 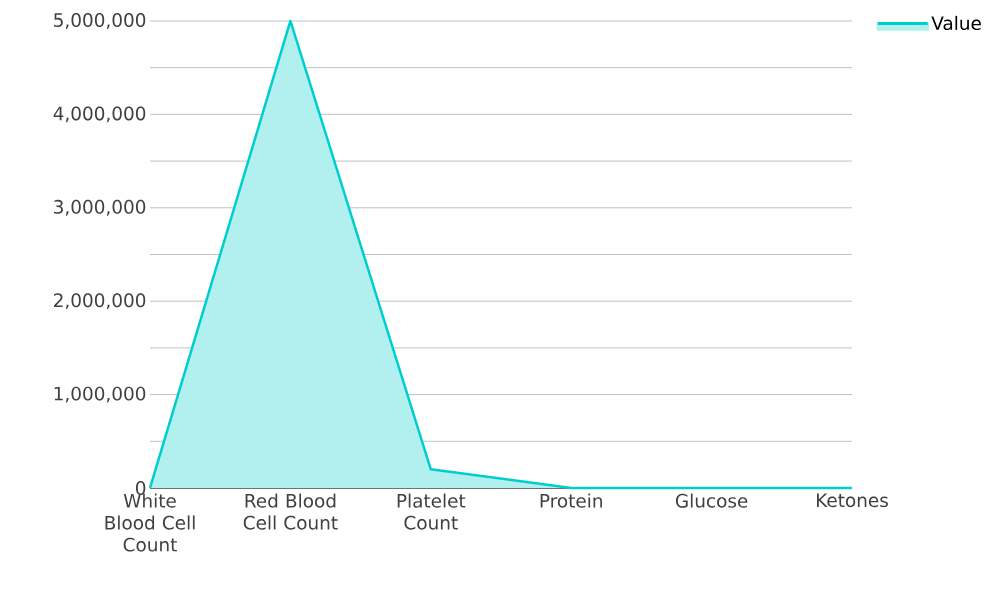 What do you see at coordinates (100, 301) in the screenshot?
I see `y-tick-label: 2,000,000` at bounding box center [100, 301].